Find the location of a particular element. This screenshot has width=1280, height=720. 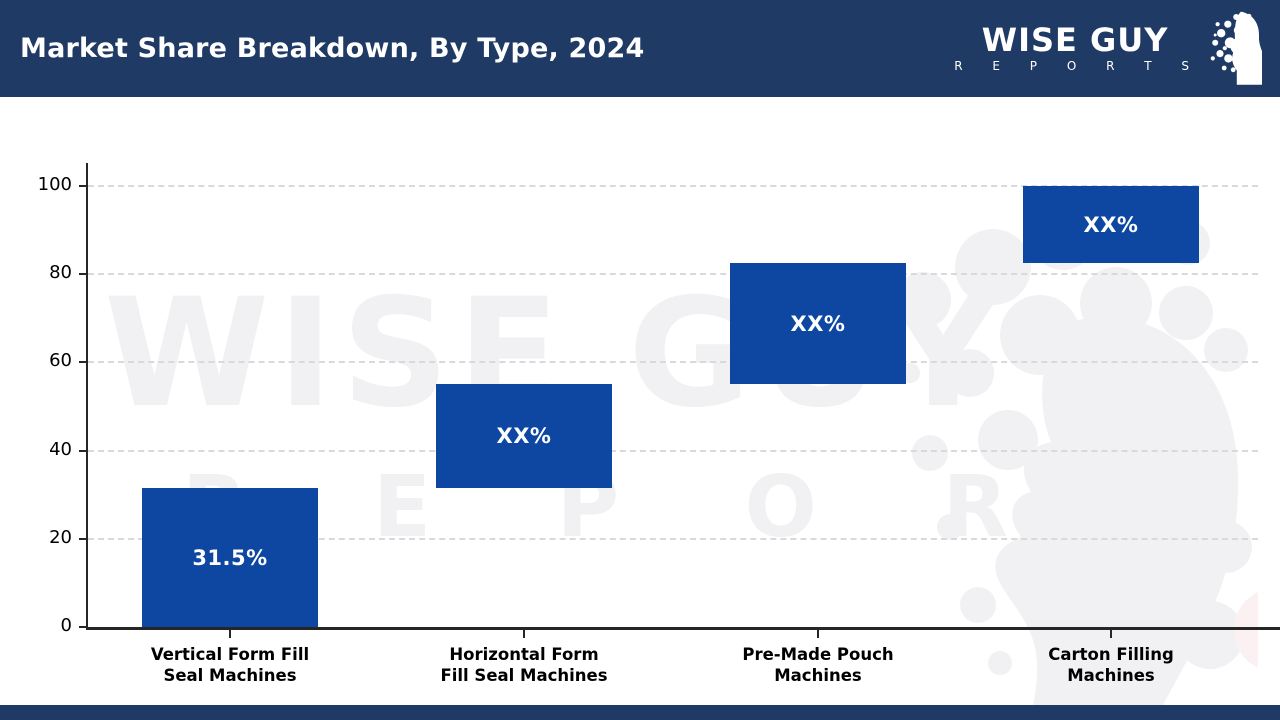

logo-text: WISE GUY R E P O R T S is located at coordinates (1075, 48).